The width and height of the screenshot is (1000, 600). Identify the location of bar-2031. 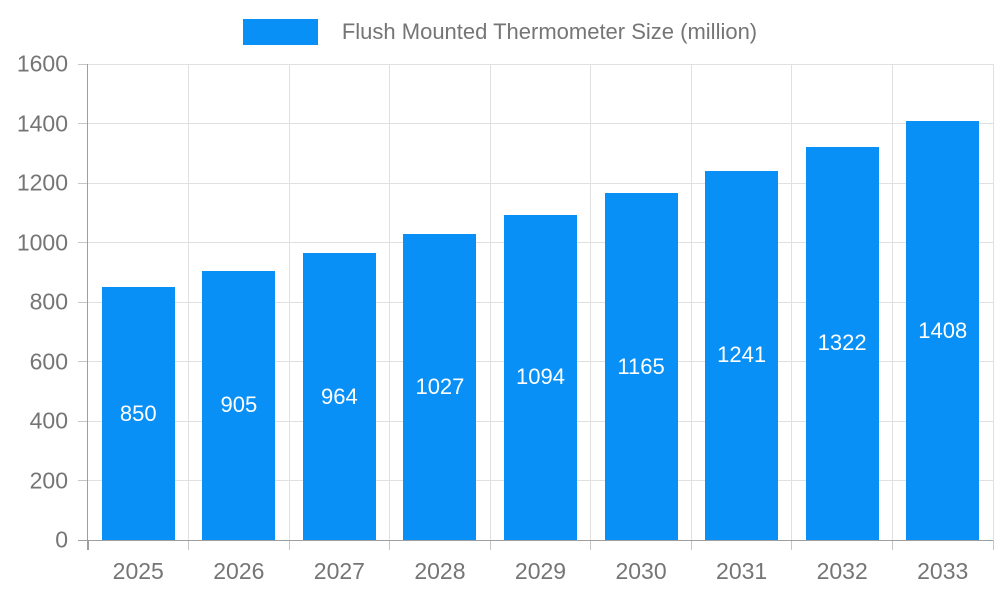
(742, 355).